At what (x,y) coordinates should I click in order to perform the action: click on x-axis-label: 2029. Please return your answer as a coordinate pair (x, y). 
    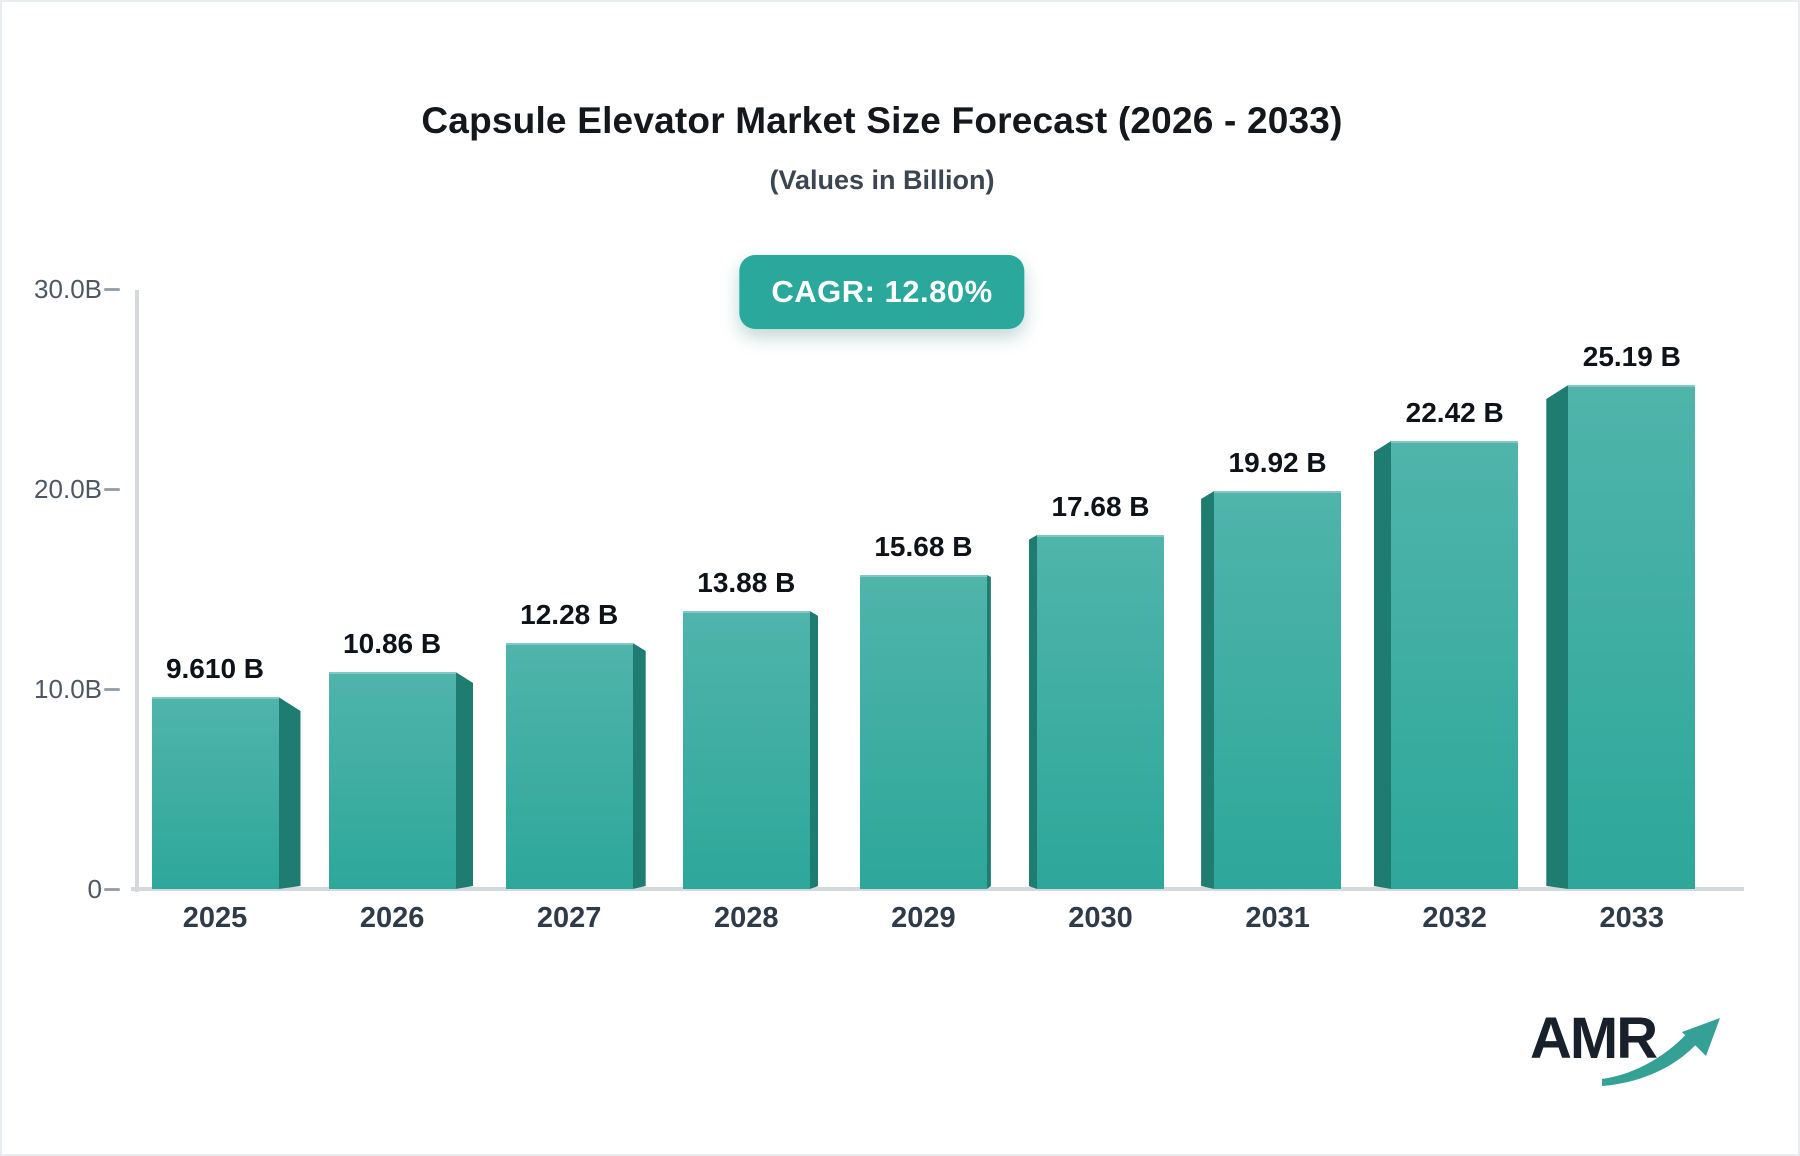
    Looking at the image, I should click on (923, 918).